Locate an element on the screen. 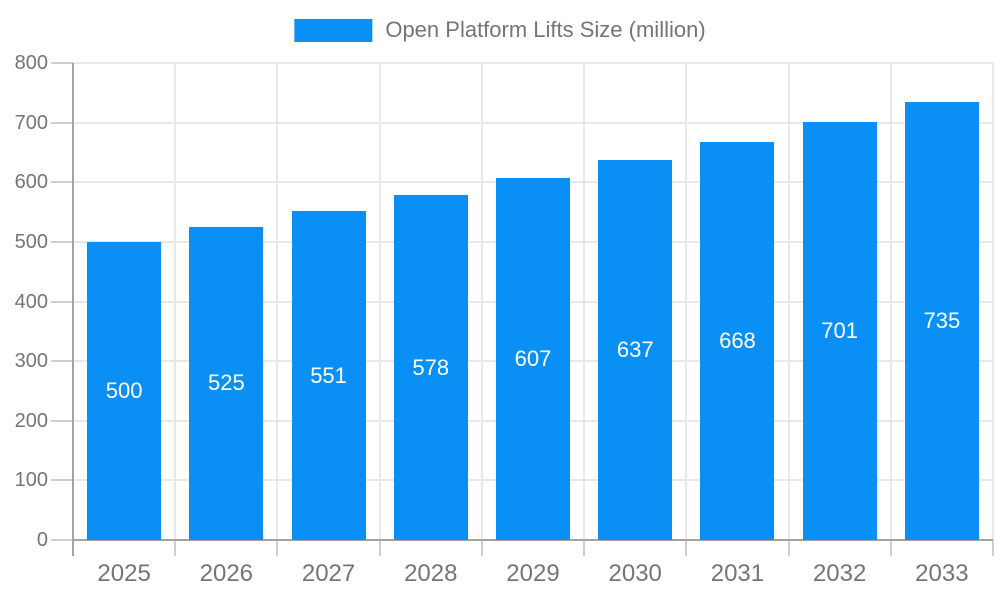 Image resolution: width=1000 pixels, height=600 pixels. bar-2027: 551 is located at coordinates (328, 375).